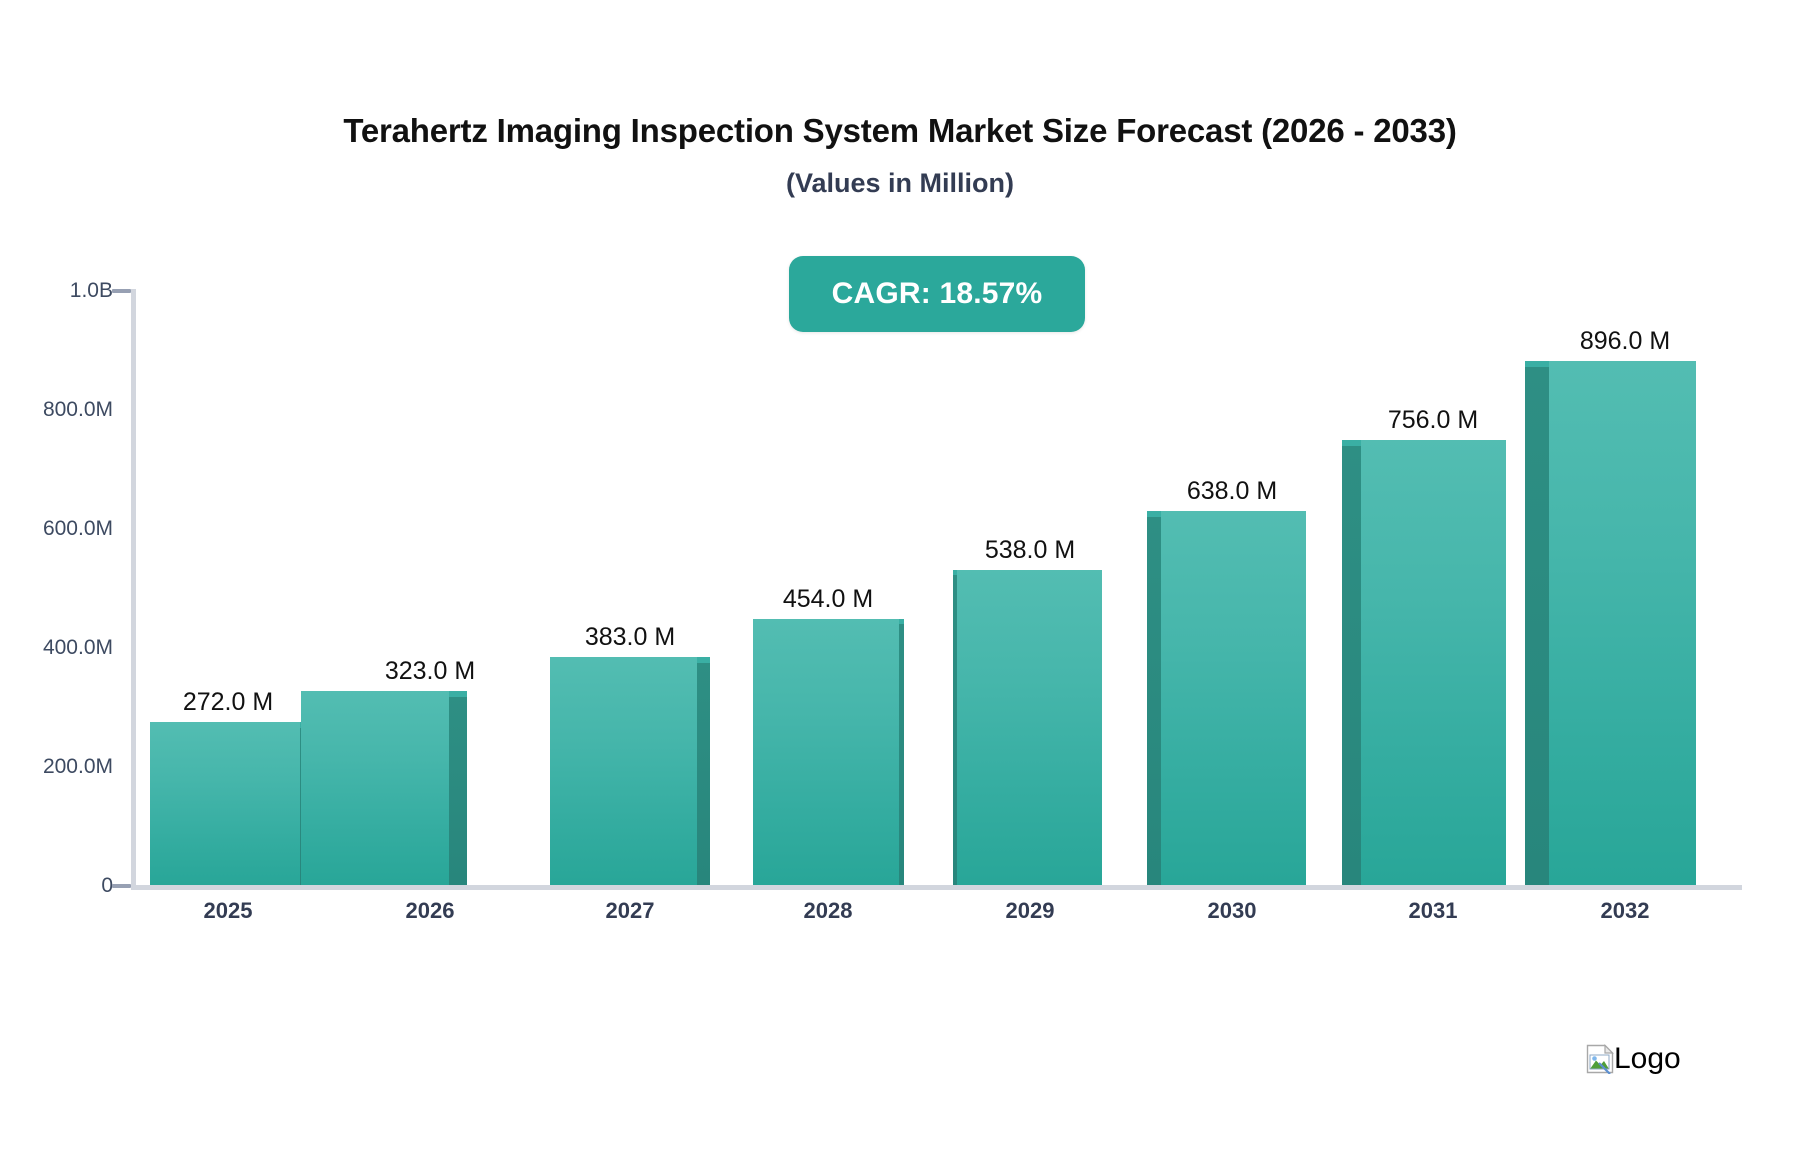 The image size is (1800, 1156). What do you see at coordinates (828, 910) in the screenshot?
I see `x-tick-label-2028: 2028` at bounding box center [828, 910].